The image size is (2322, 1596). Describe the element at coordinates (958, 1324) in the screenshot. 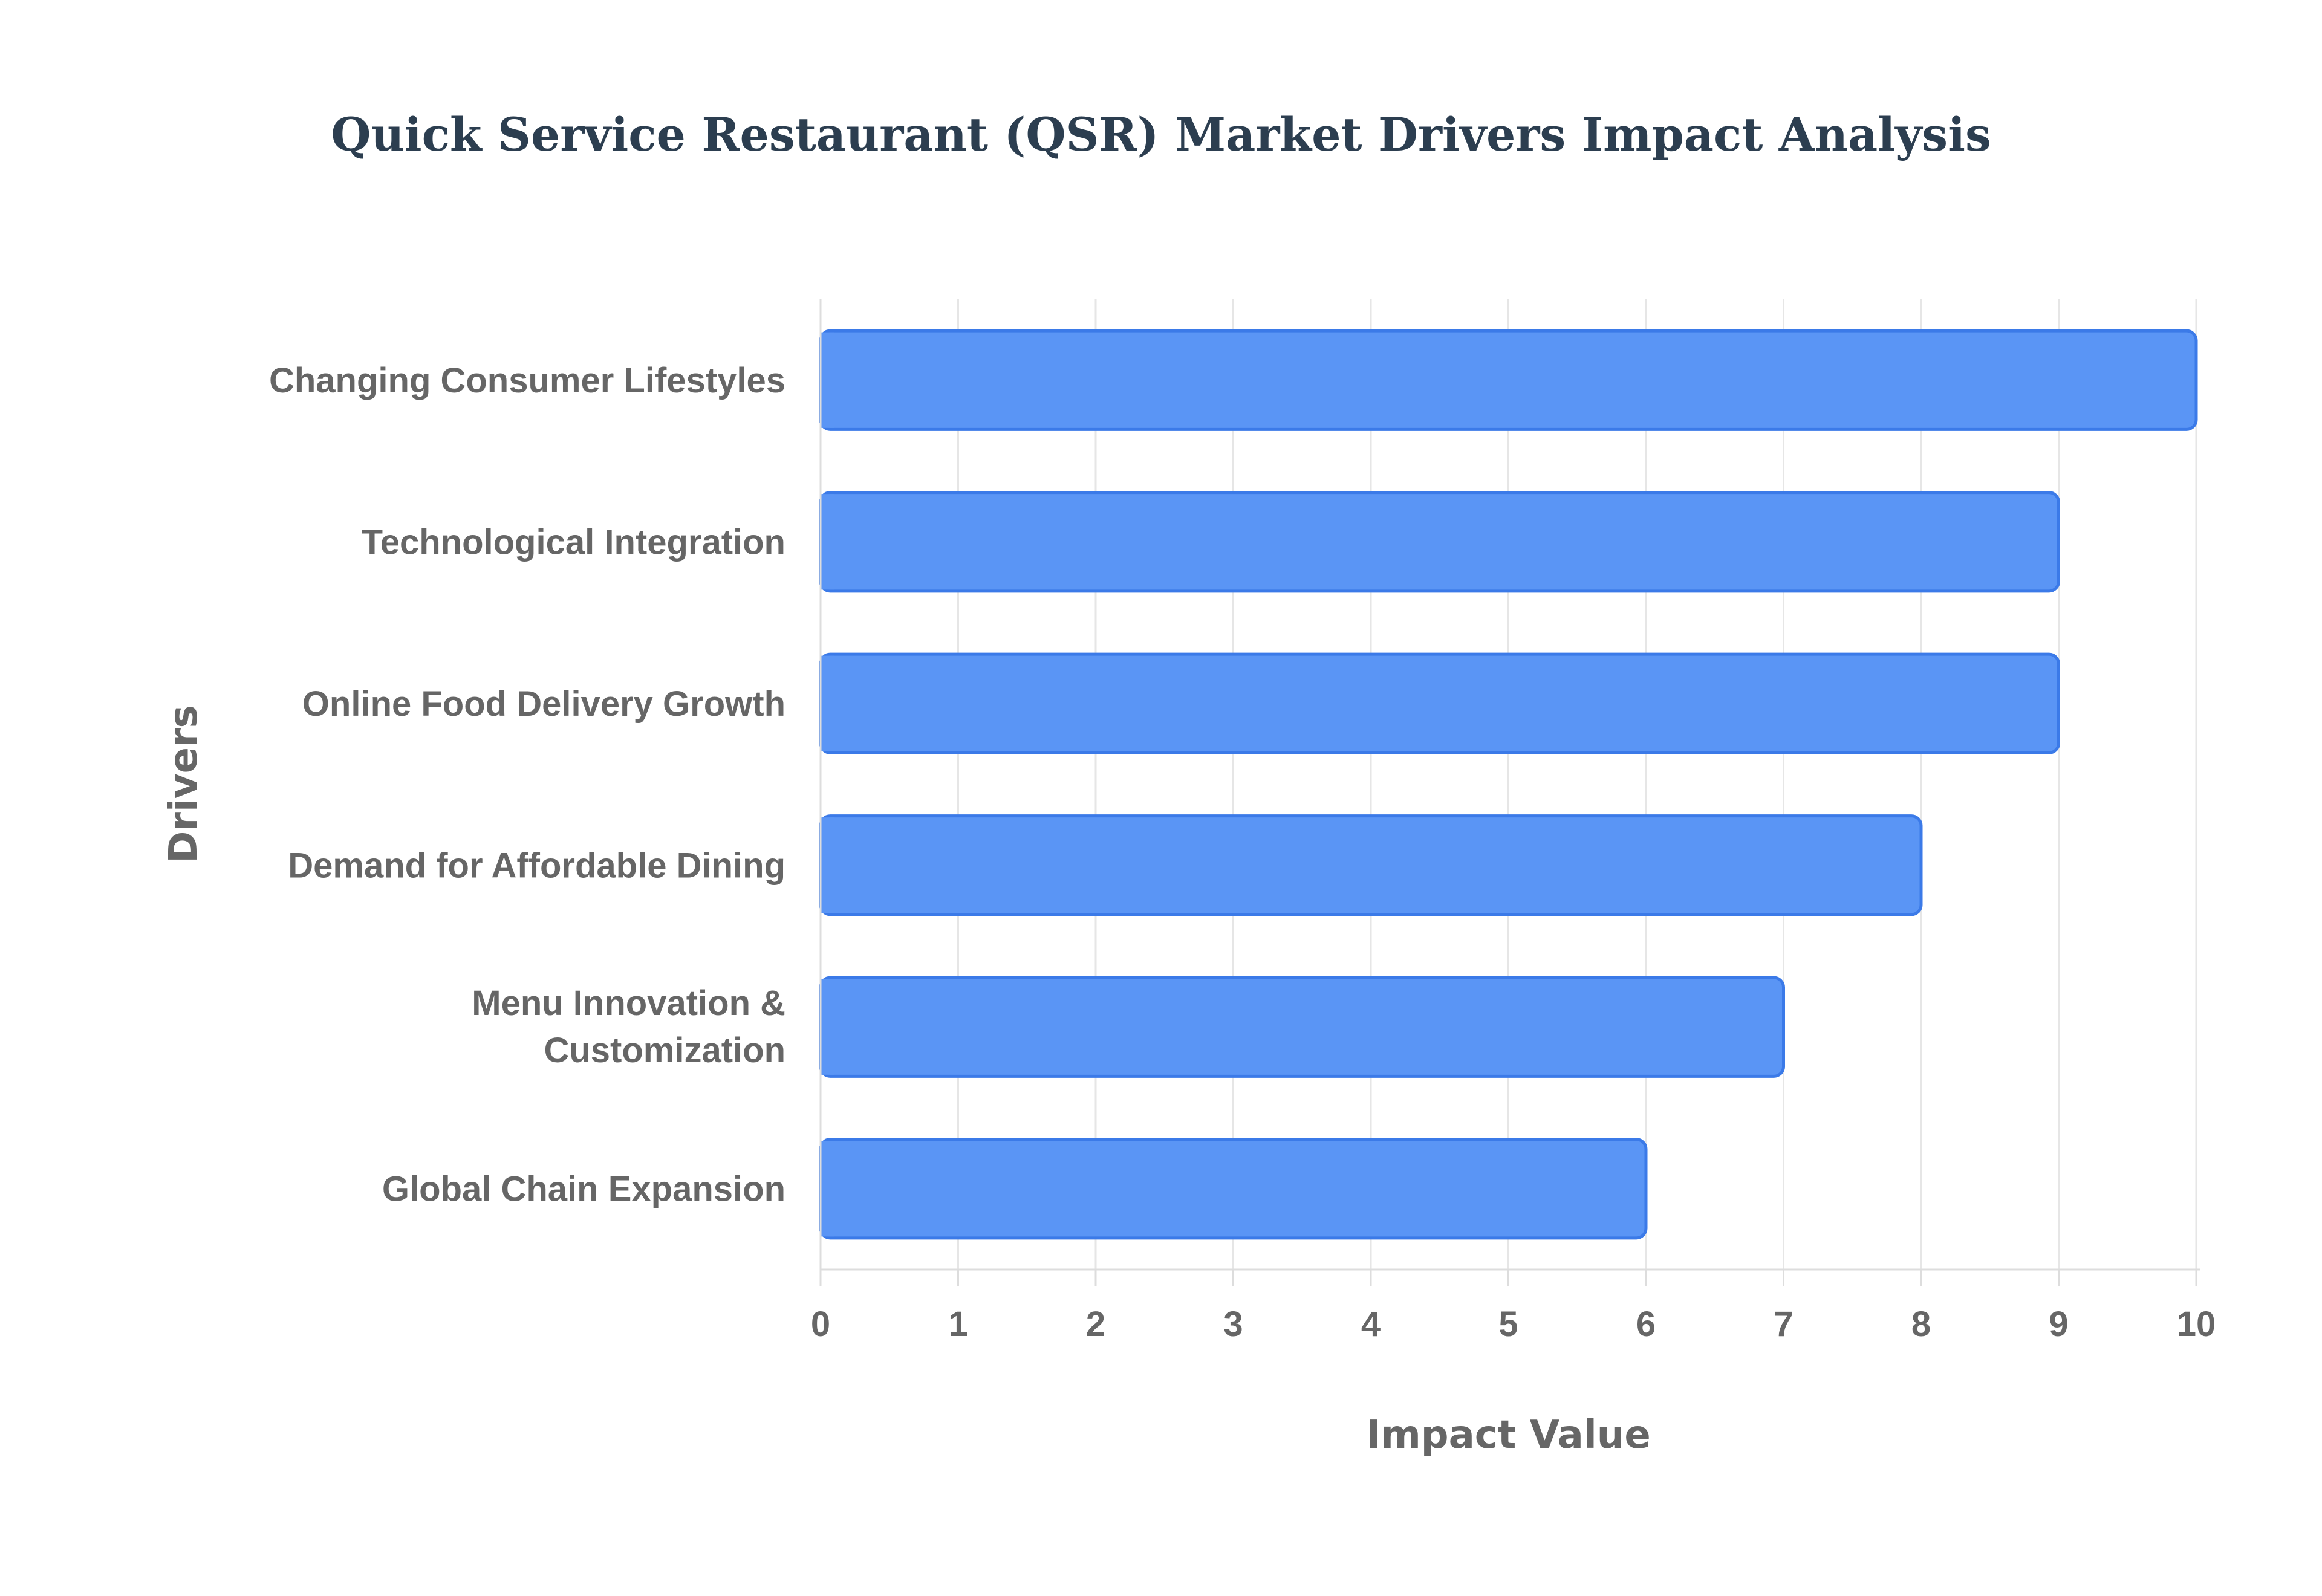

I see `x-tick-label: 1` at that location.